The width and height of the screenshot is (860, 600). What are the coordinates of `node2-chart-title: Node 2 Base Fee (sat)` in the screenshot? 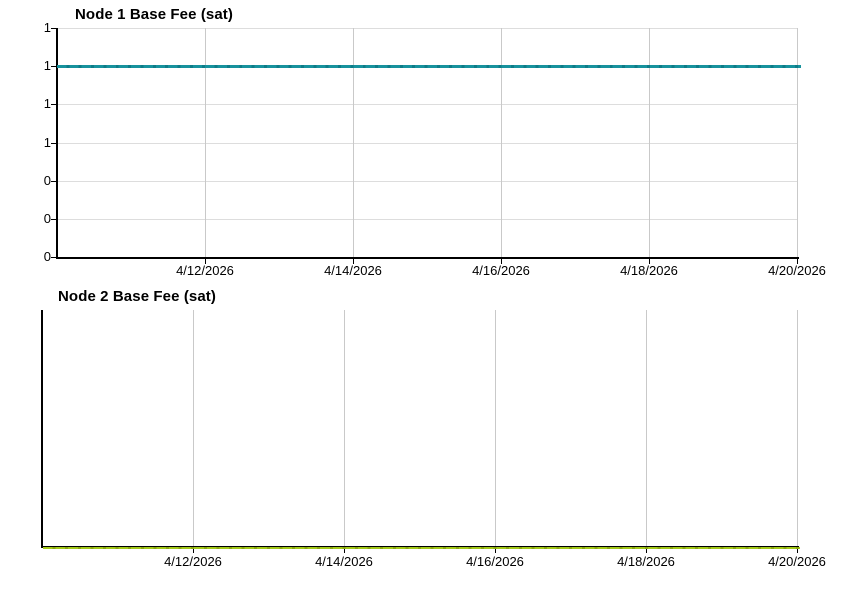 It's located at (137, 296).